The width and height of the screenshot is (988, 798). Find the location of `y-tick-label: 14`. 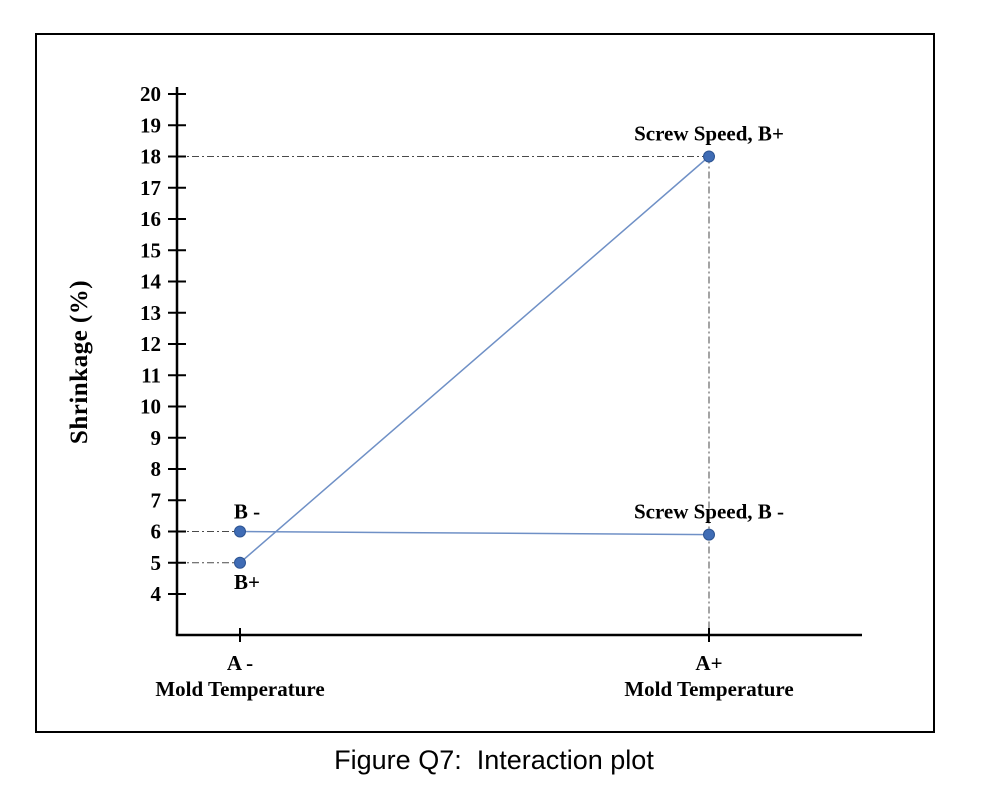

y-tick-label: 14 is located at coordinates (151, 282).